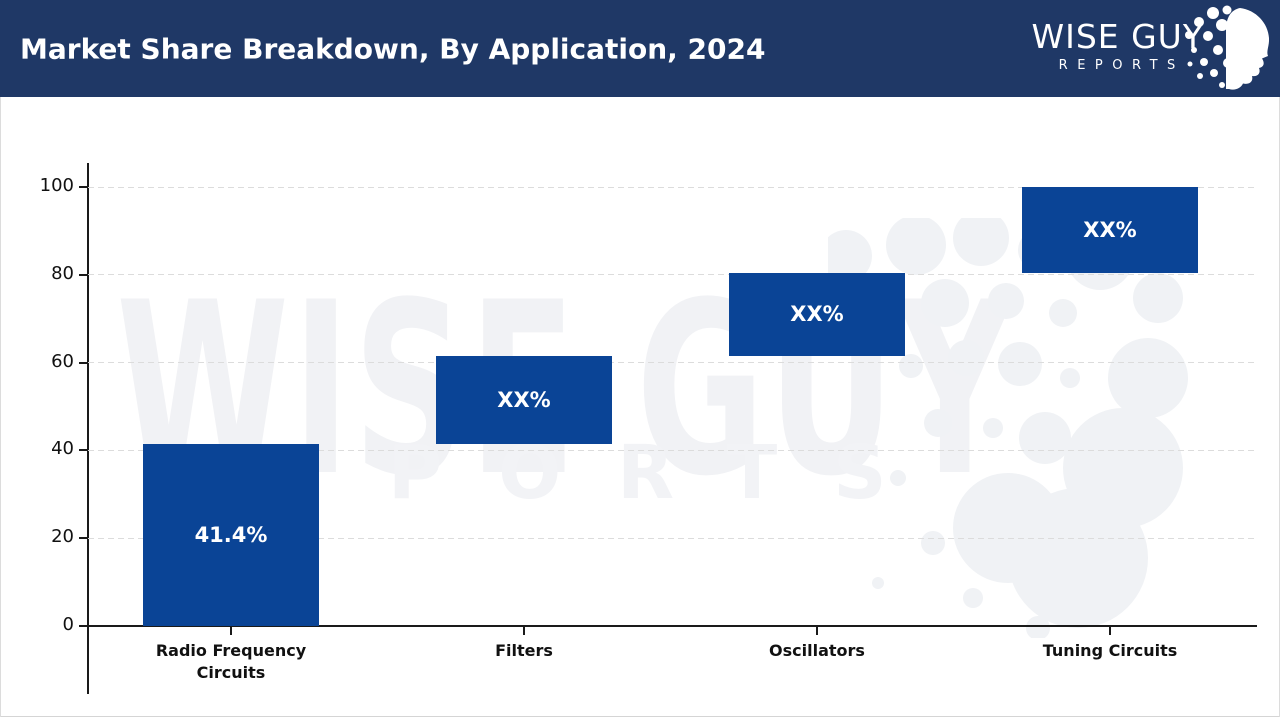 This screenshot has height=720, width=1280. I want to click on y-axis-line, so click(88, 428).